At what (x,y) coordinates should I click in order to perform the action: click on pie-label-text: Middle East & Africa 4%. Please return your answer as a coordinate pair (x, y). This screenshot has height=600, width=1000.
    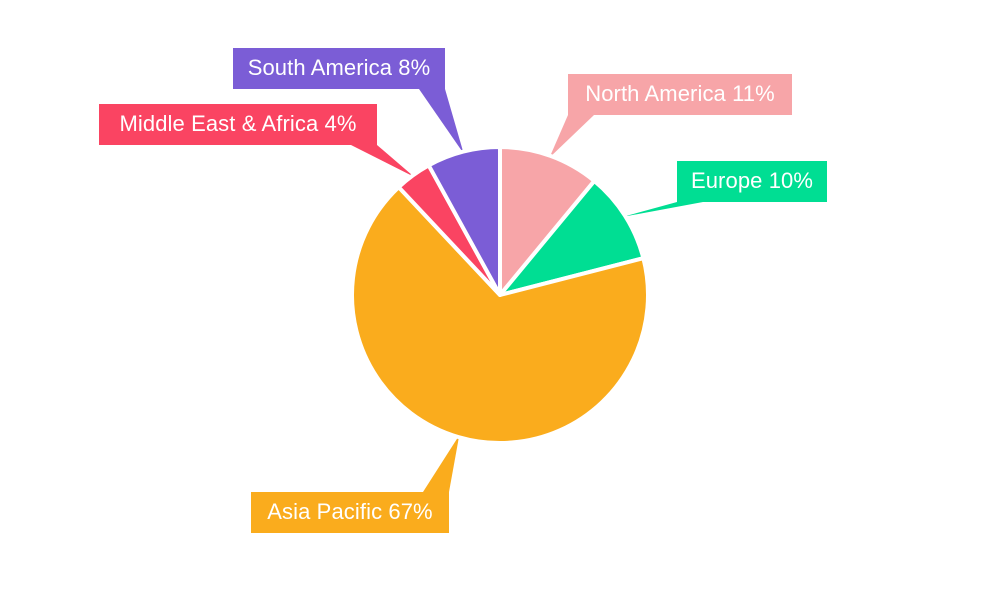
    Looking at the image, I should click on (238, 123).